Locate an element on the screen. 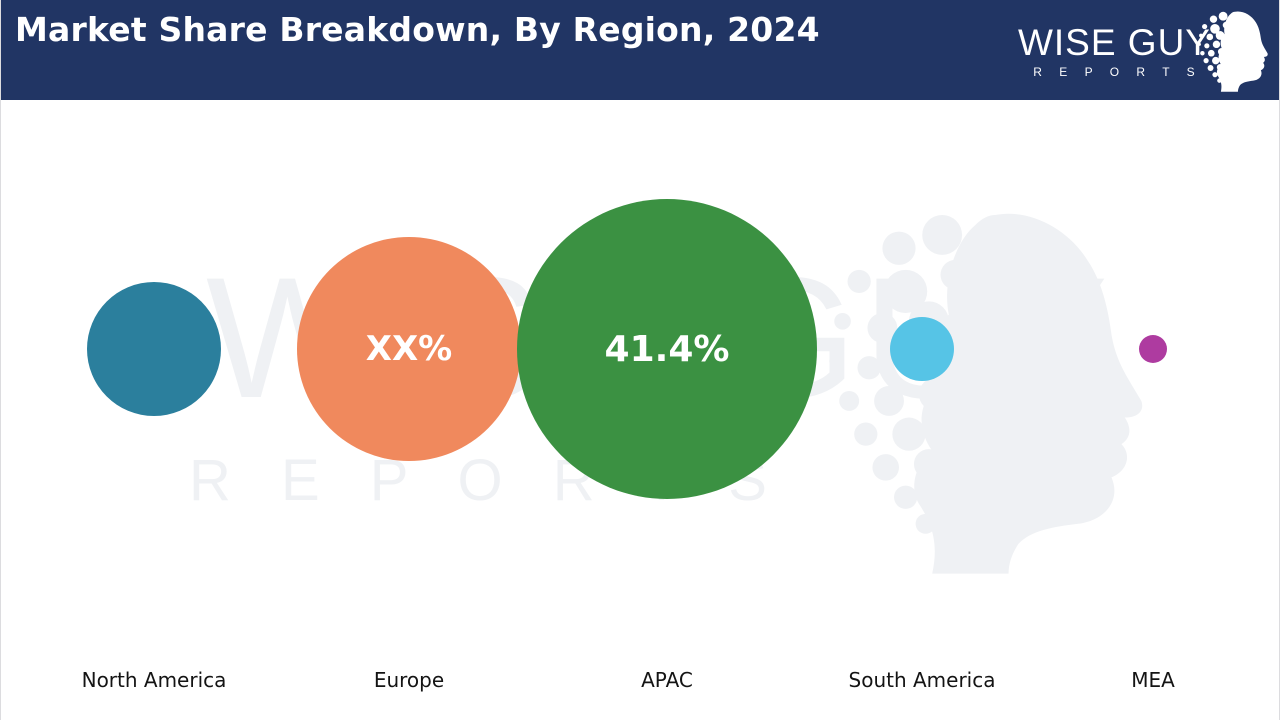 The height and width of the screenshot is (720, 1280). bubble-europe: XX% is located at coordinates (409, 349).